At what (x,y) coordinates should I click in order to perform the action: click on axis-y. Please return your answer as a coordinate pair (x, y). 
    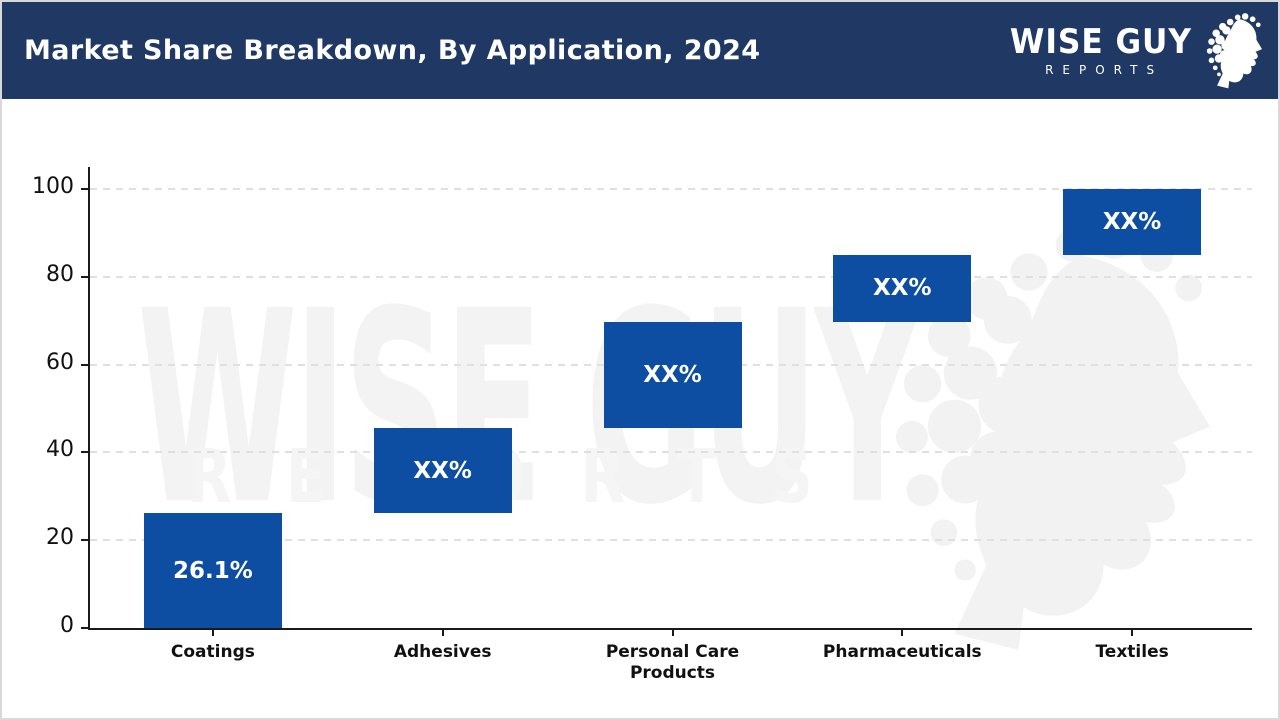
    Looking at the image, I should click on (89, 398).